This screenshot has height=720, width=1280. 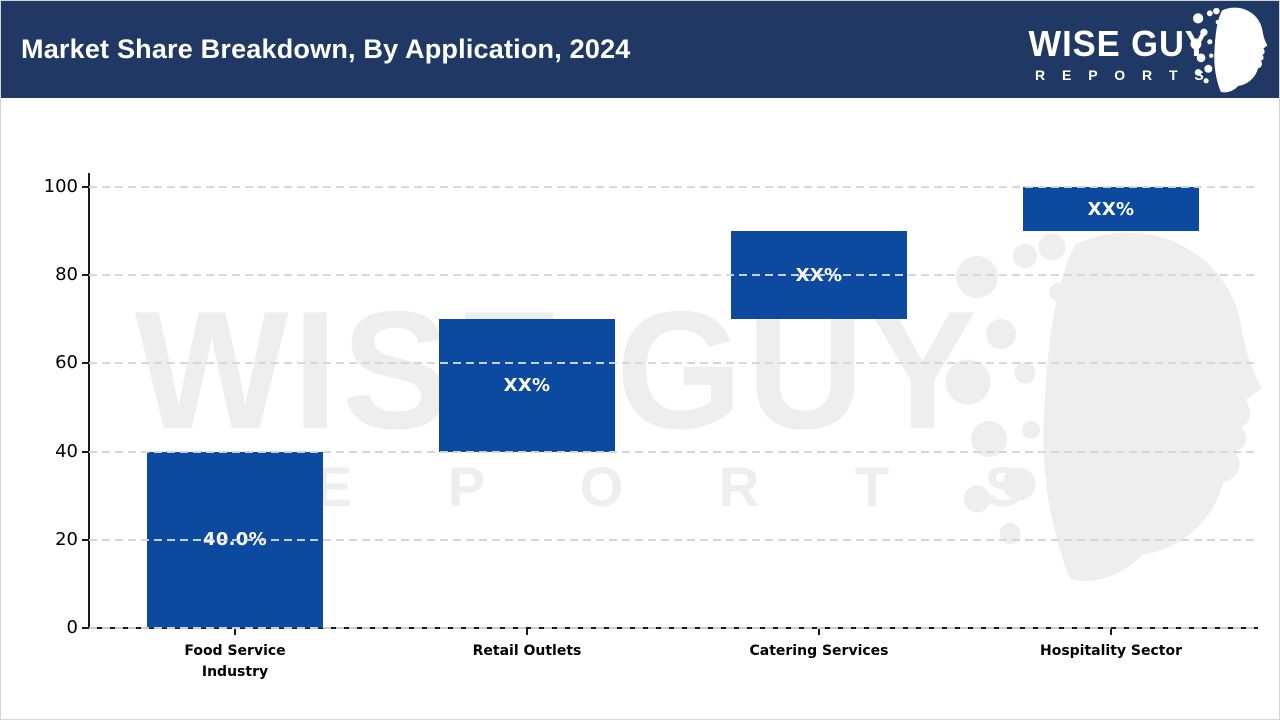 I want to click on y-tick-label: 60, so click(x=66, y=363).